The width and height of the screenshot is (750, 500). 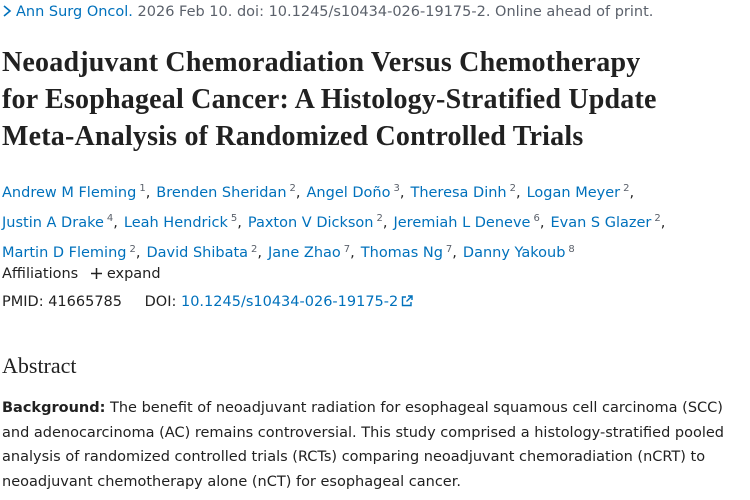 I want to click on doi-label: DOI:, so click(x=160, y=302).